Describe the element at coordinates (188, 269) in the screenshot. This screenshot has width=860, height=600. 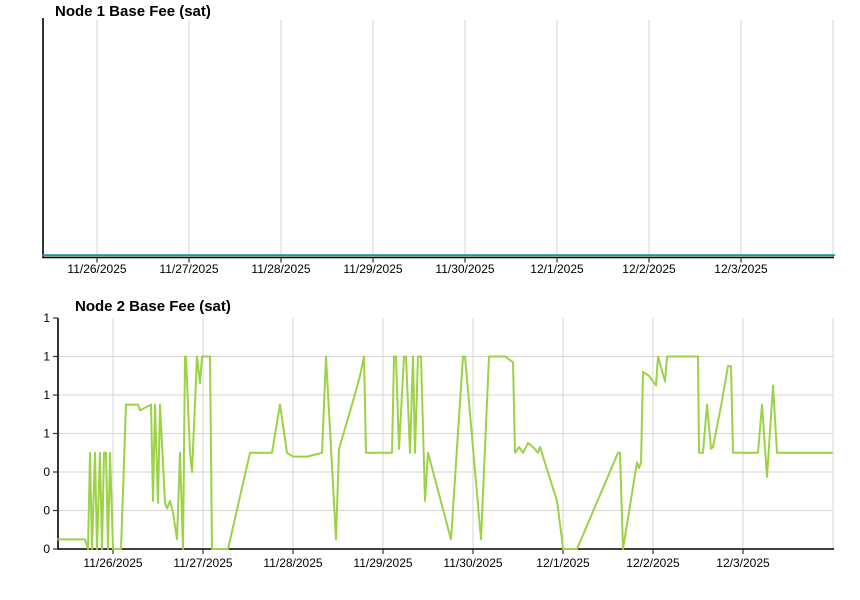
I see `node1-x-label: 11/27/2025` at that location.